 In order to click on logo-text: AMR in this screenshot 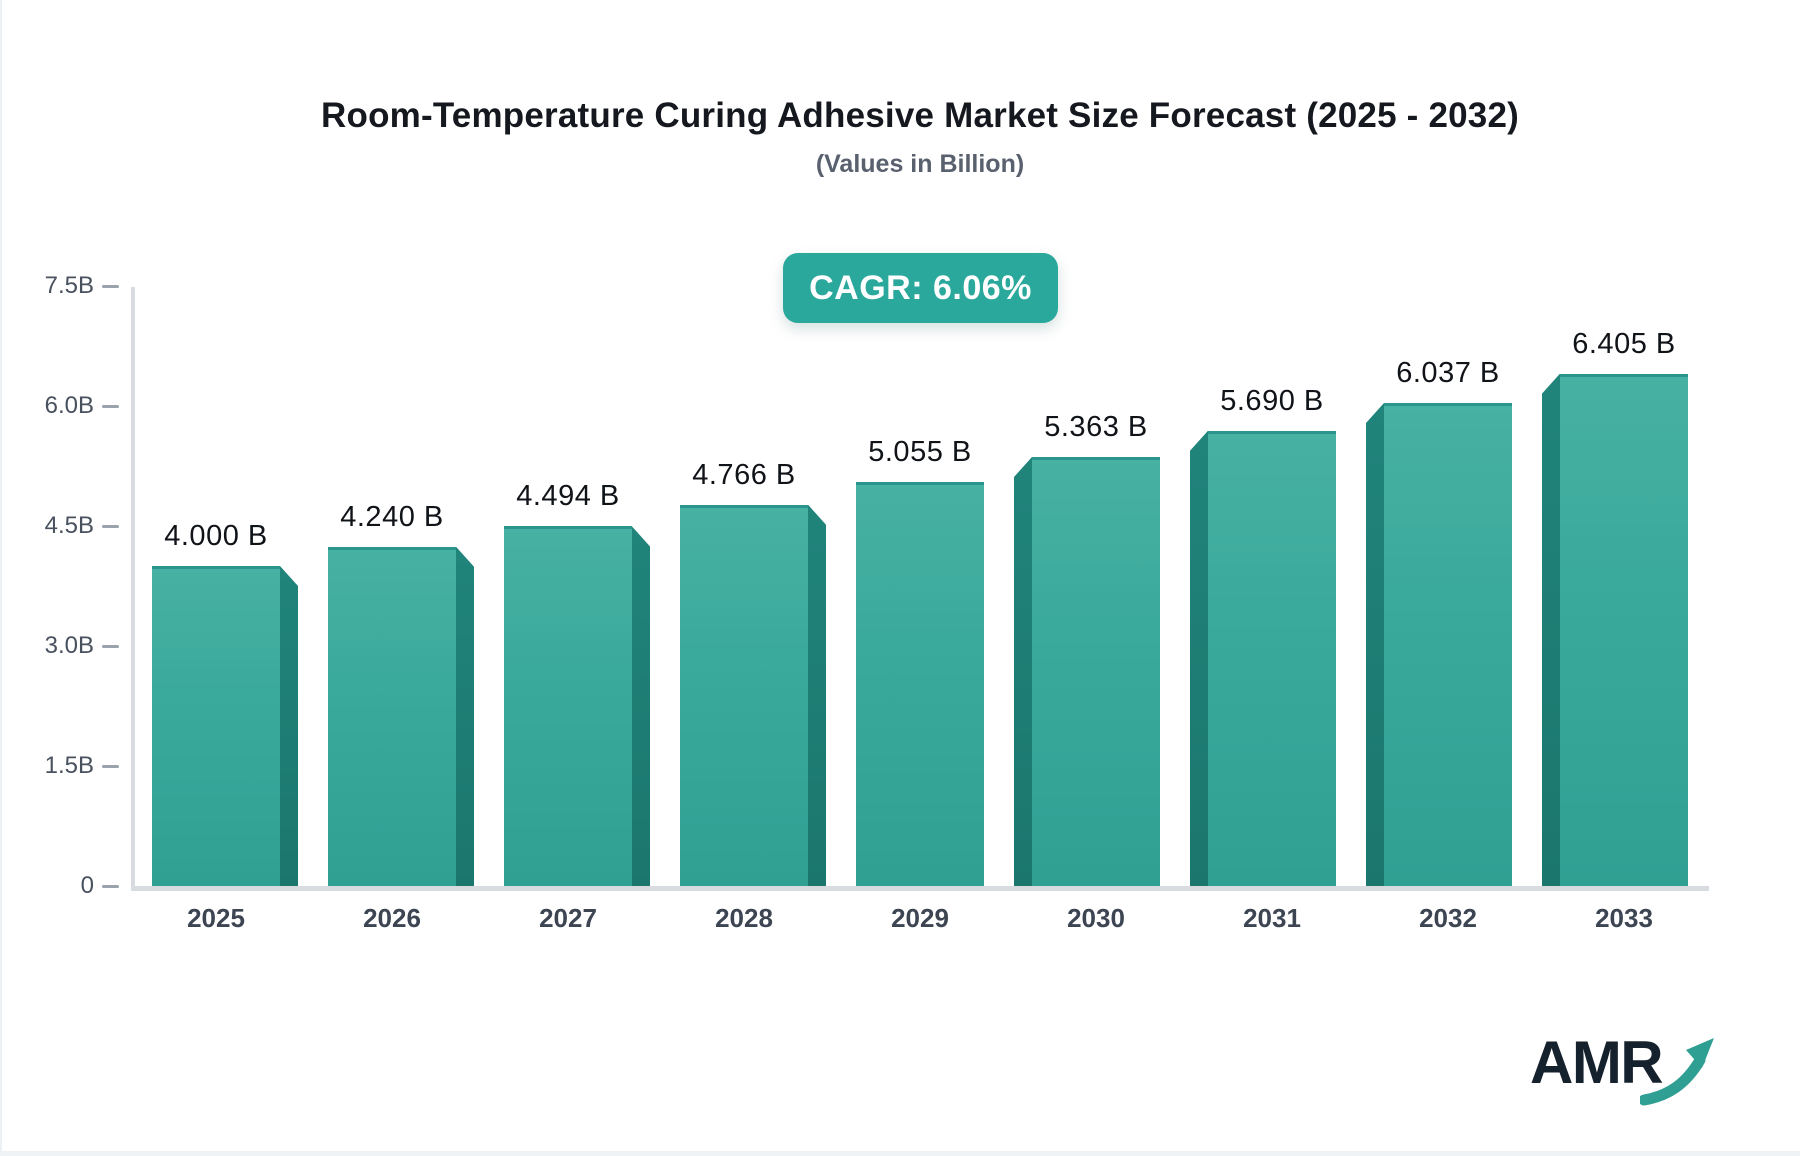, I will do `click(1597, 1062)`.